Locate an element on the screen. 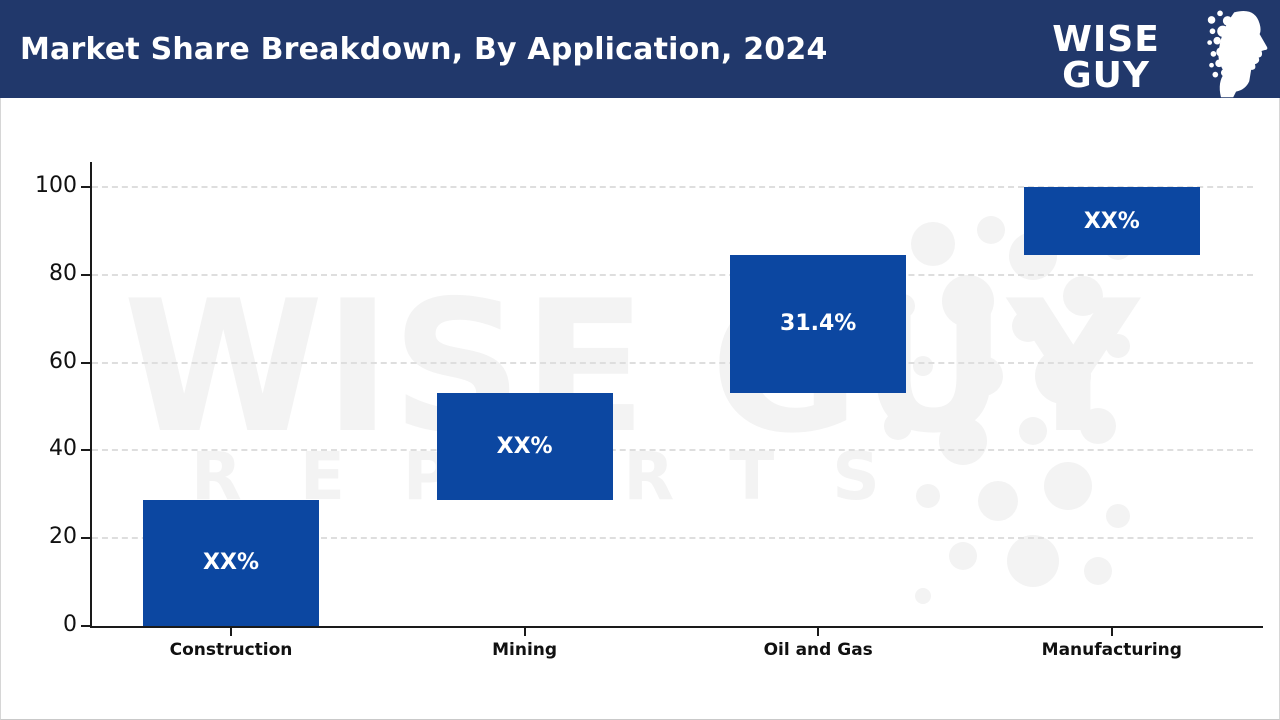 This screenshot has width=1280, height=720. x-tick-label-4: Manufacturing is located at coordinates (1111, 650).